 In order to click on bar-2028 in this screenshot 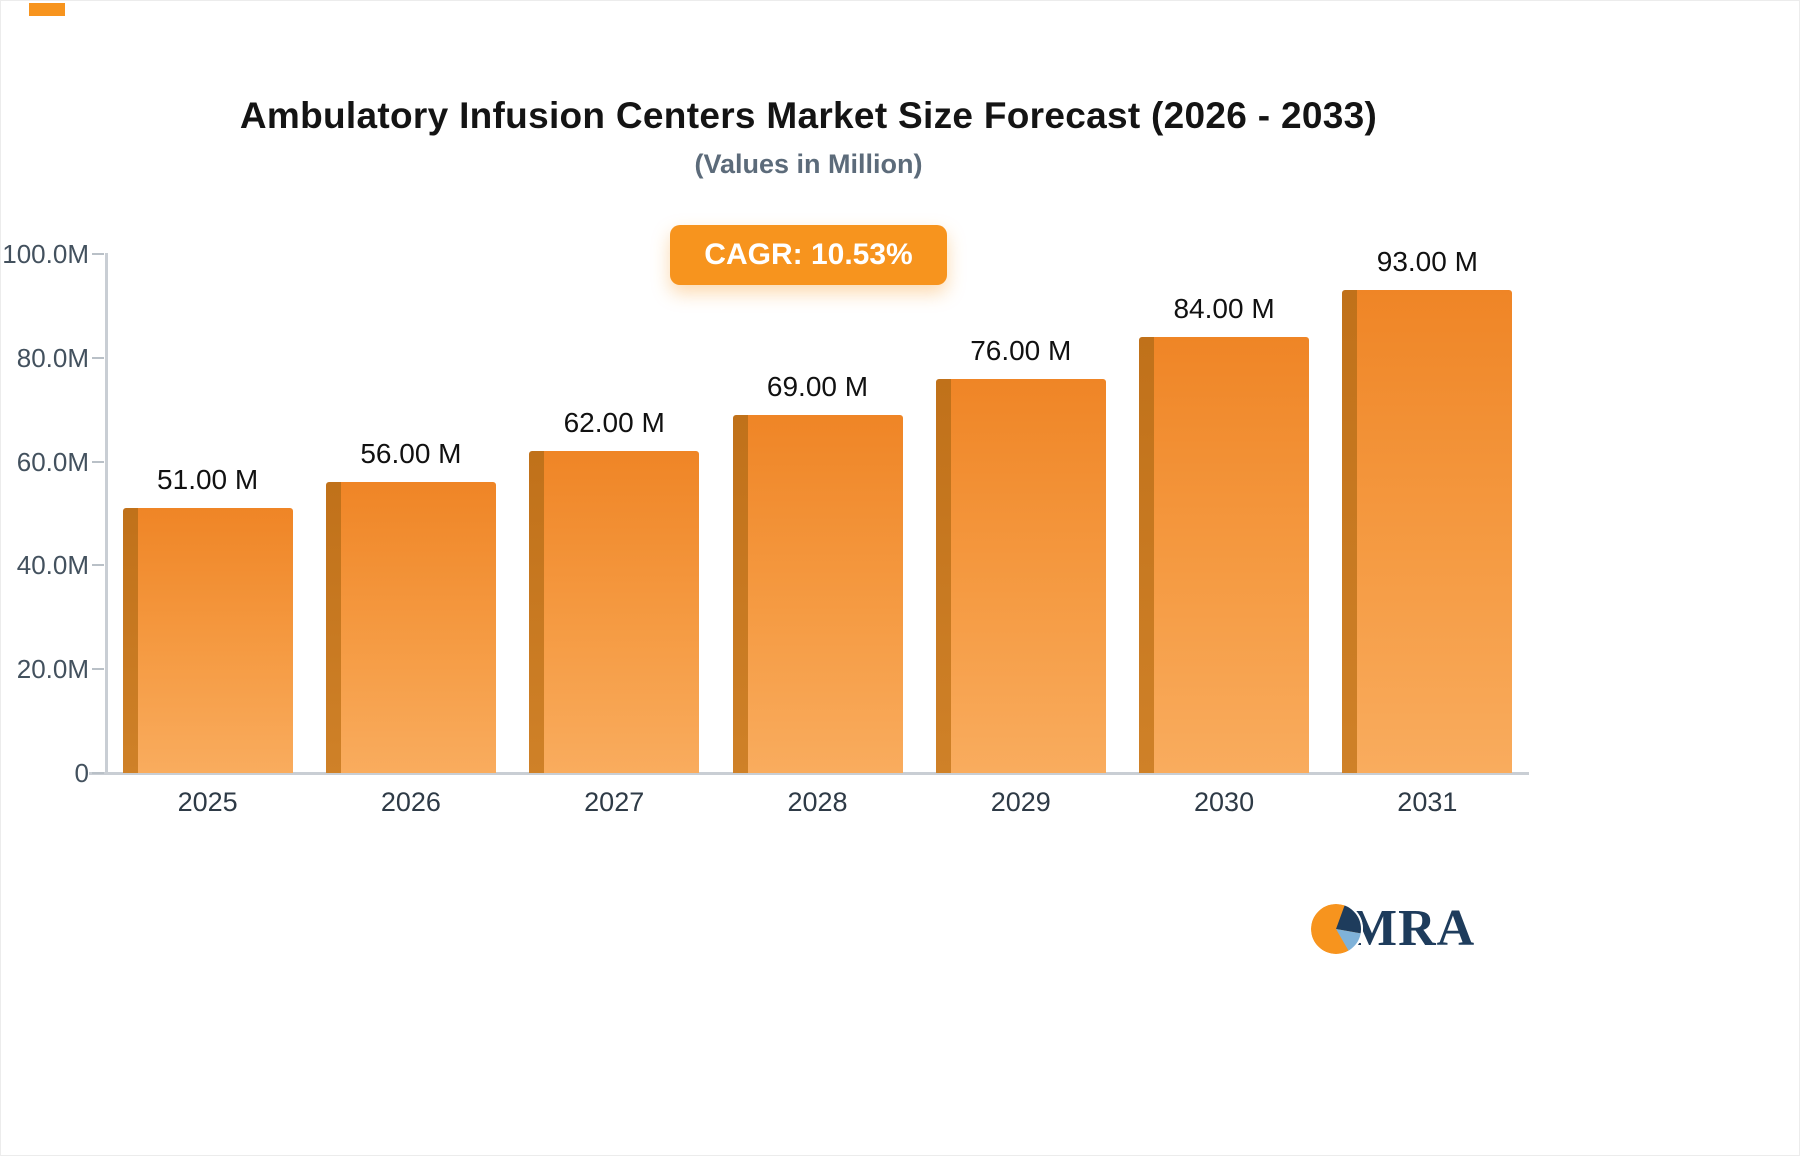, I will do `click(817, 593)`.